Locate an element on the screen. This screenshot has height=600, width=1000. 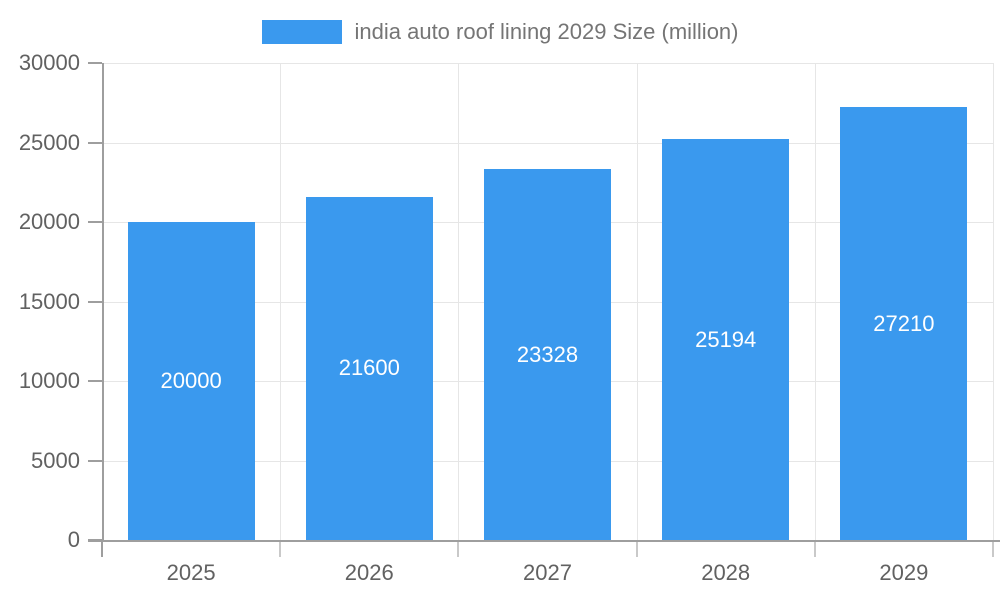
legend-swatch-icon is located at coordinates (301, 32).